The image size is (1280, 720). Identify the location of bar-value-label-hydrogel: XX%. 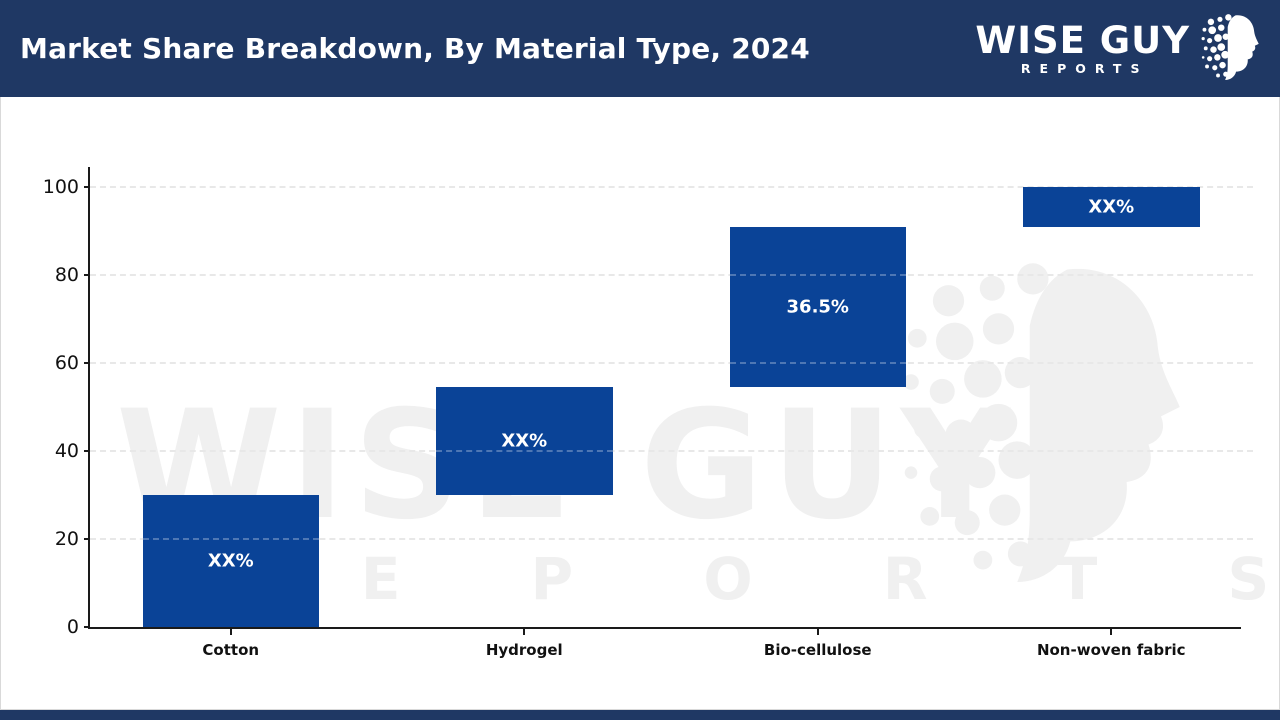
(524, 441).